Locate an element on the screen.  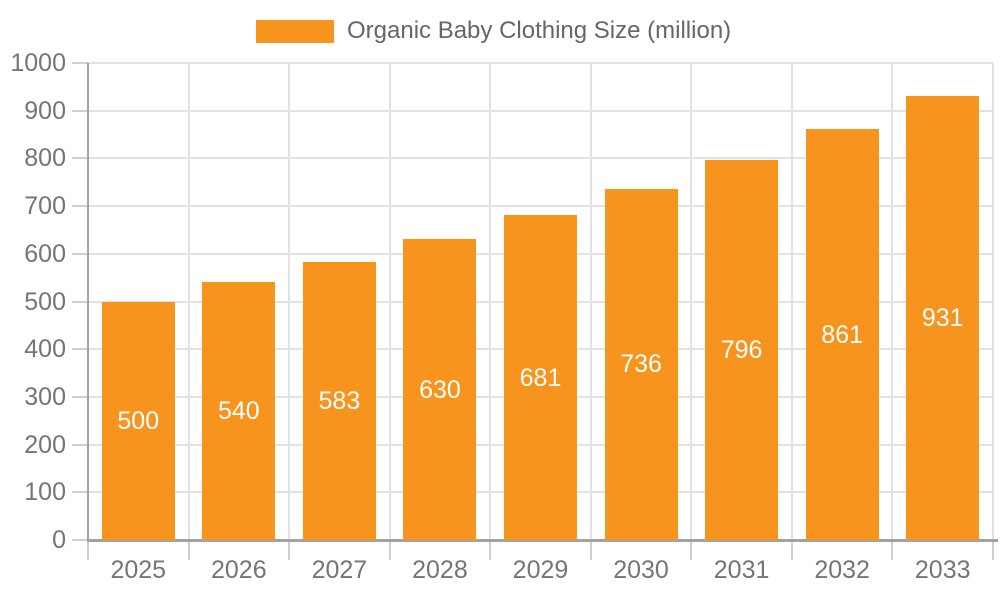
bar-value-label: 861 is located at coordinates (842, 334).